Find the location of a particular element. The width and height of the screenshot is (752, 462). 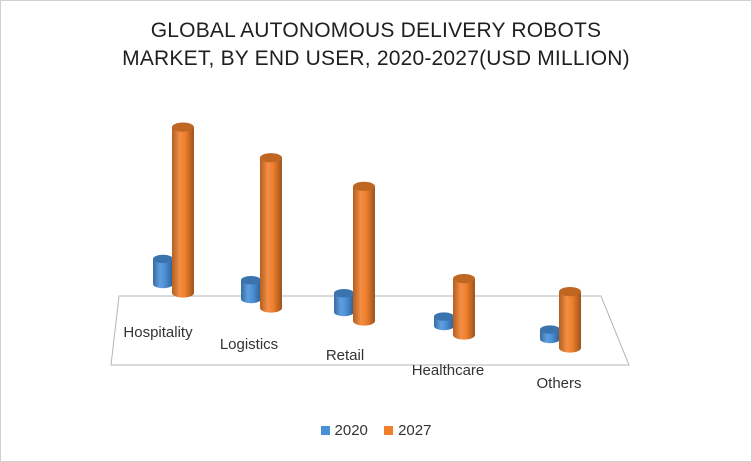

category-label-retail: Retail is located at coordinates (345, 355).